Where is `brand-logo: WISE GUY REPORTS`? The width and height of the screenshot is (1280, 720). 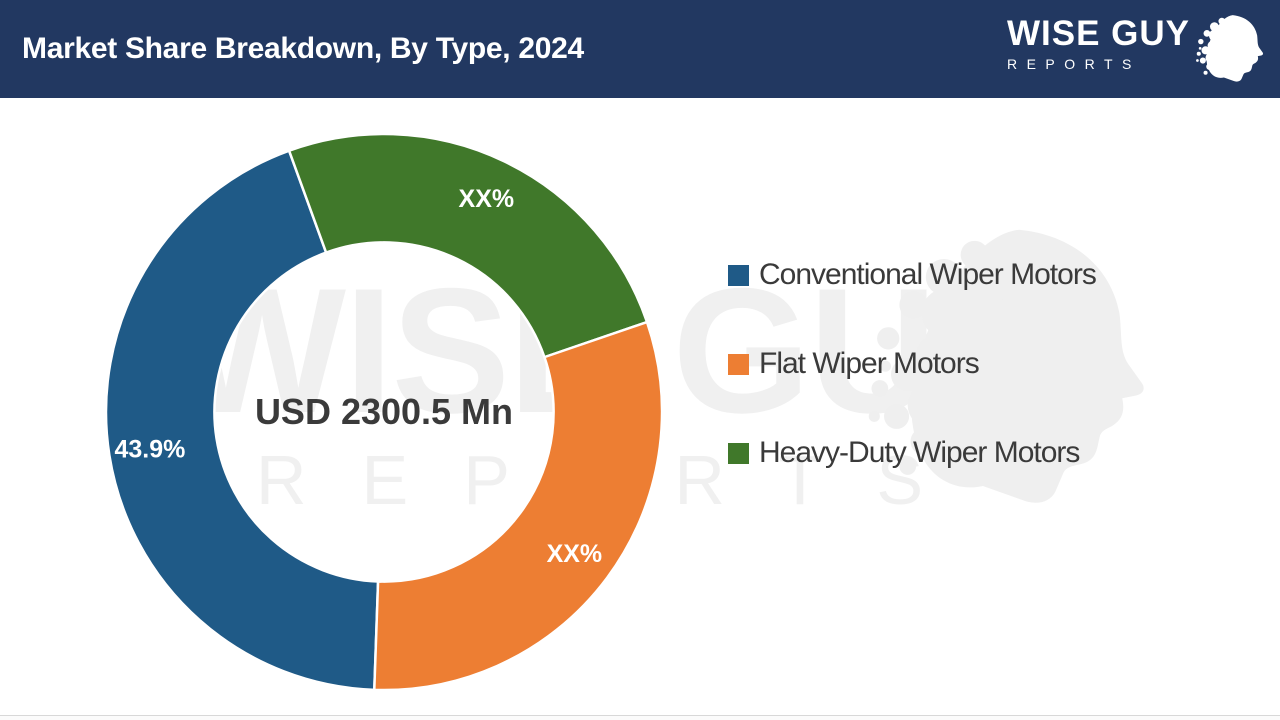
brand-logo: WISE GUY REPORTS is located at coordinates (1098, 44).